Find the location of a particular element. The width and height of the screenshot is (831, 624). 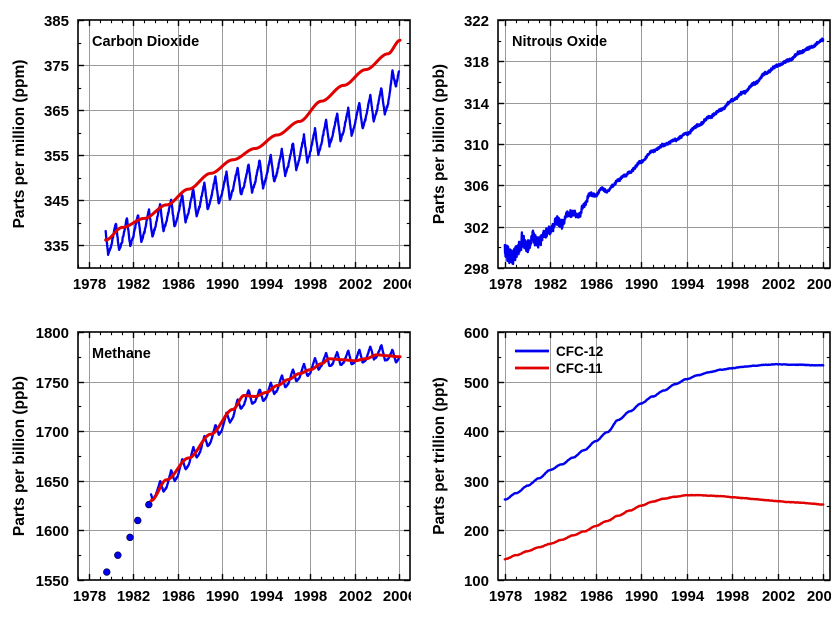

y-tick-label: 400 is located at coordinates (476, 432).